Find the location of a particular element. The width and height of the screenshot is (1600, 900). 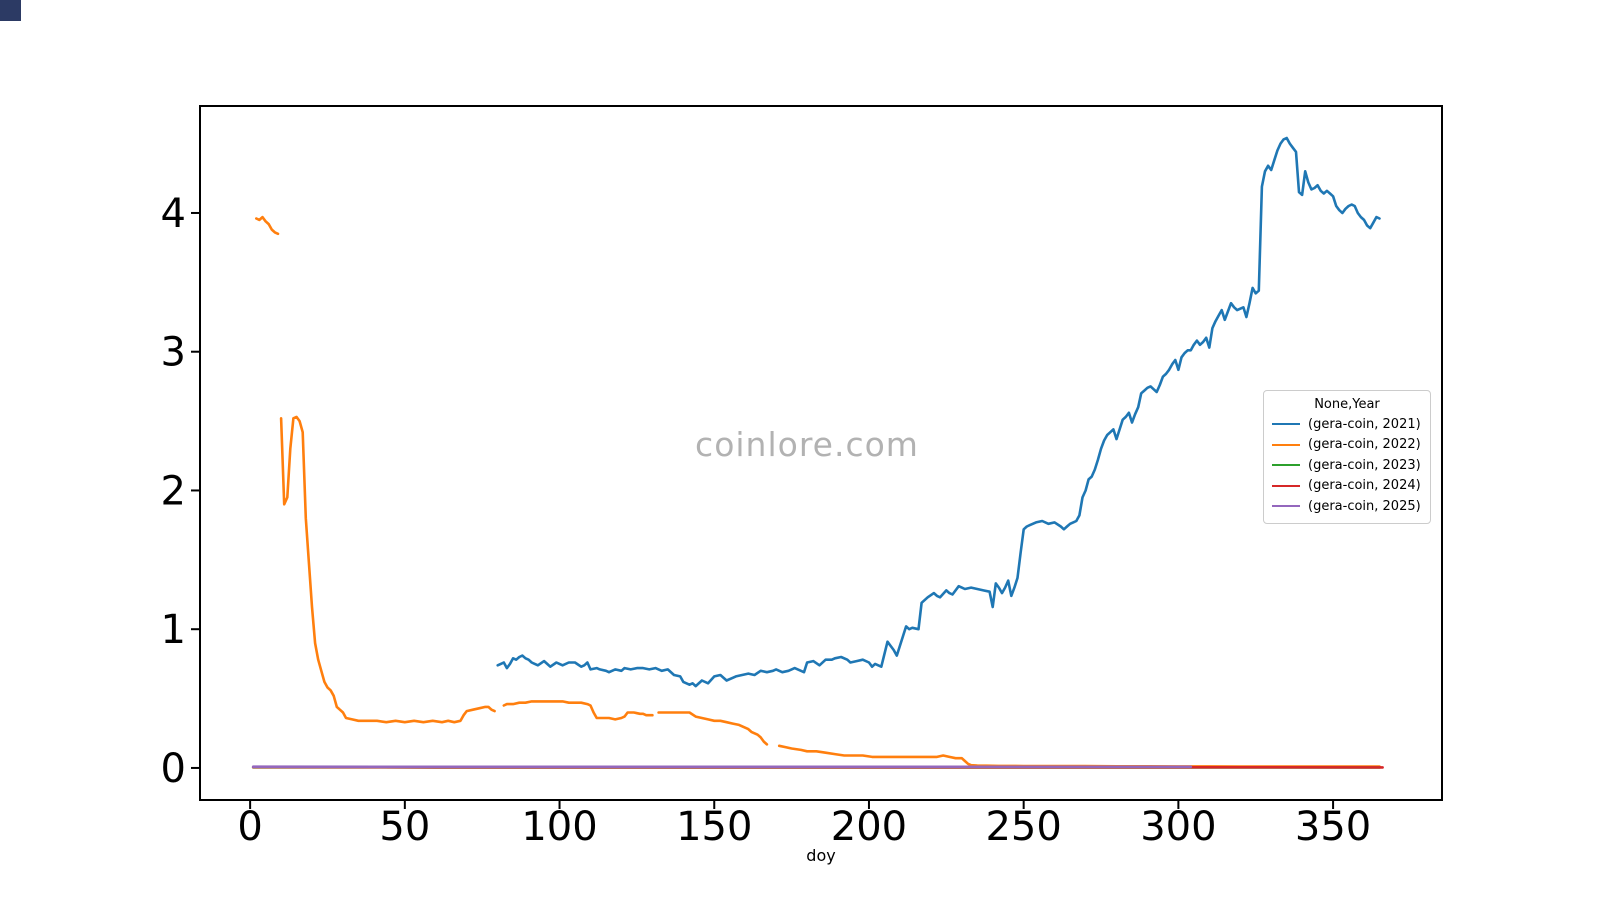

corner-artifact is located at coordinates (10, 10).